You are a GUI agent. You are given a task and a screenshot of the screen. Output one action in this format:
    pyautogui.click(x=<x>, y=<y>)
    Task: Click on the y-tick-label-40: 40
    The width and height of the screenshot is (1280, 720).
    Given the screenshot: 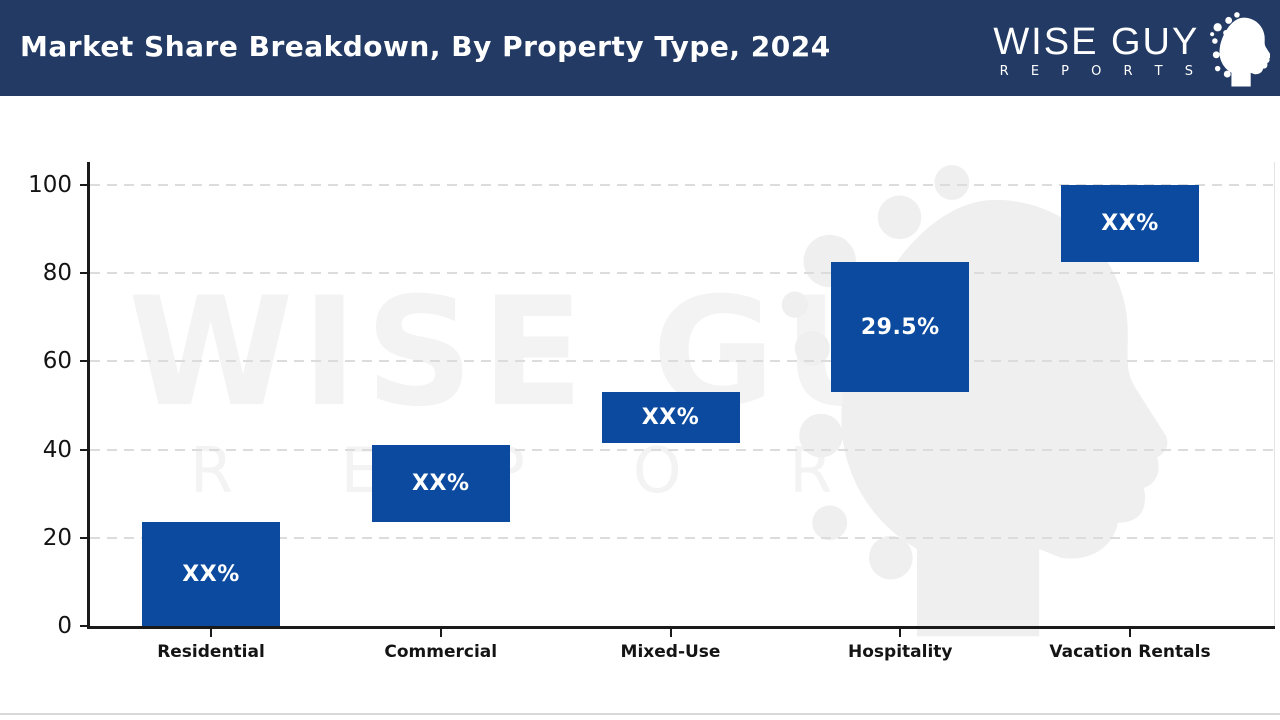 What is the action you would take?
    pyautogui.click(x=57, y=449)
    